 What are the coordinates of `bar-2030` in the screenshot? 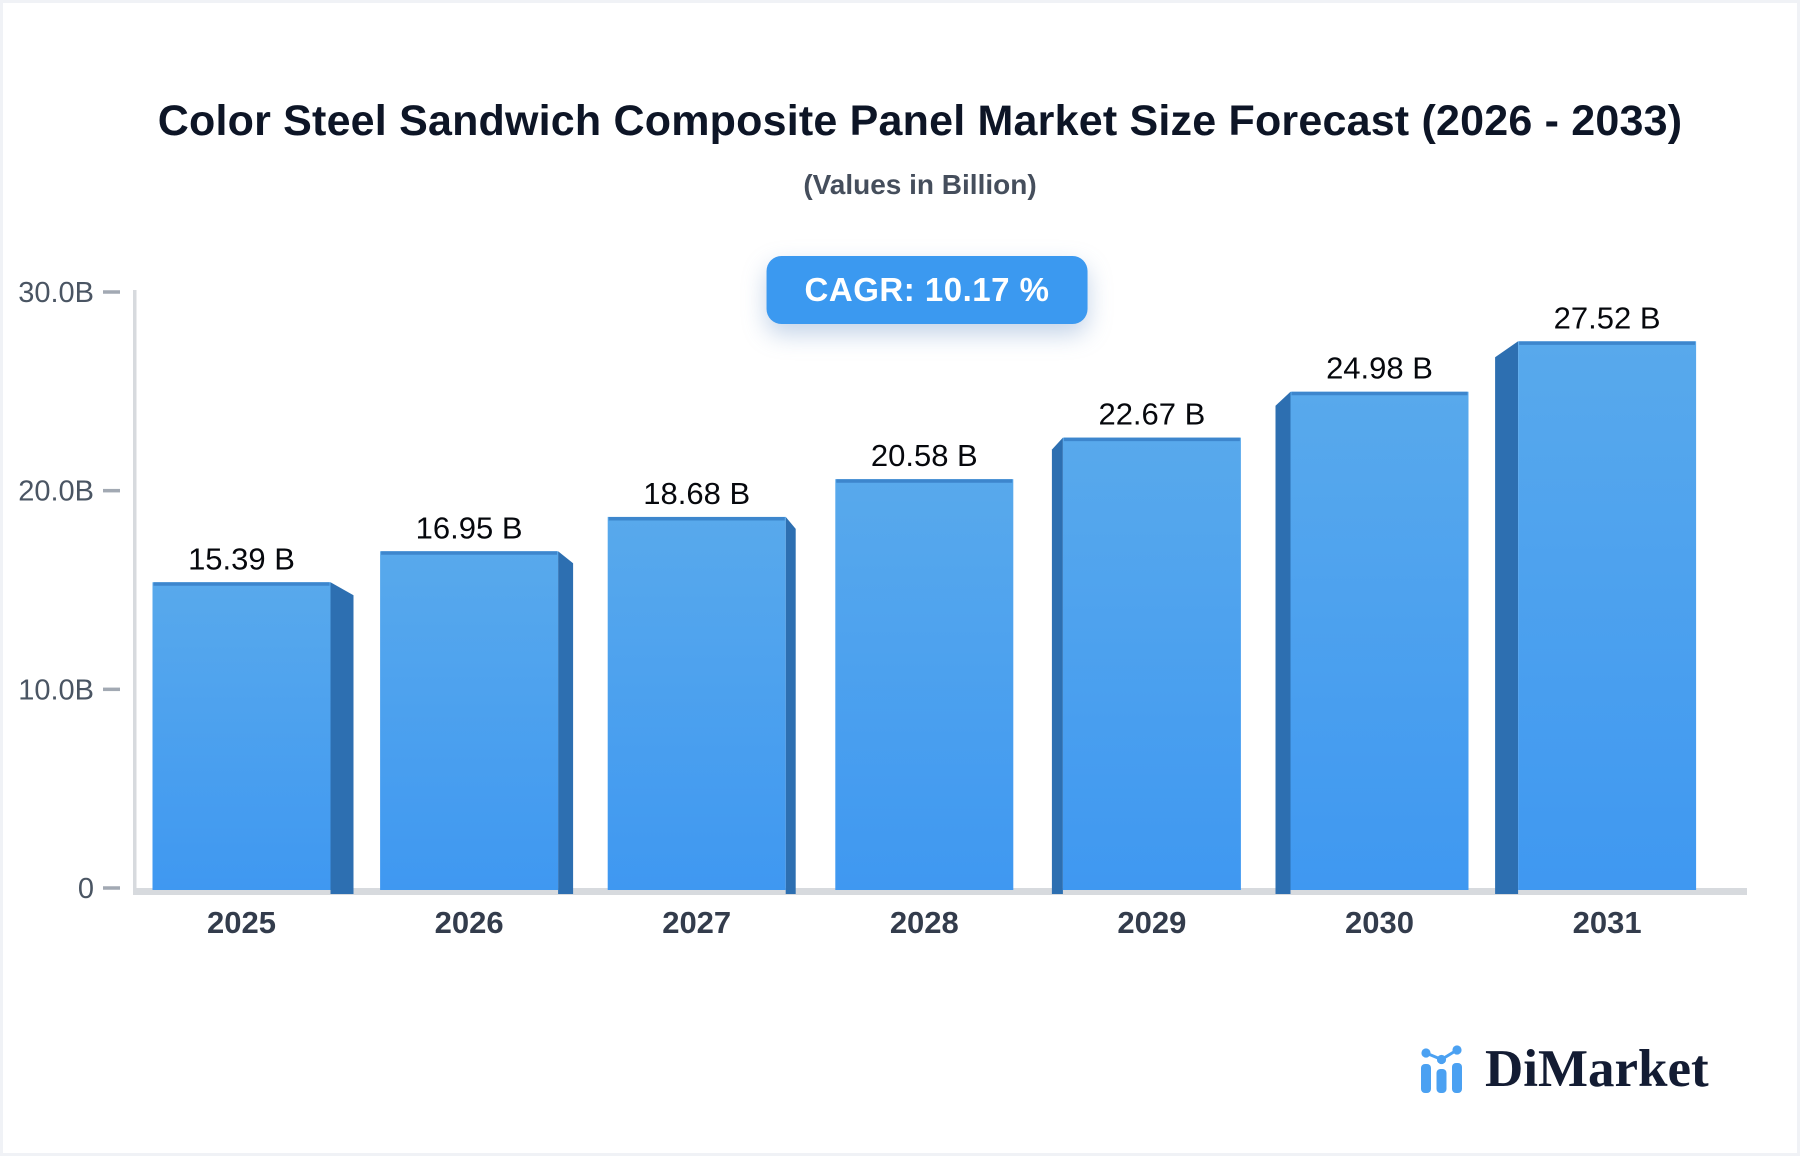 It's located at (1379, 640).